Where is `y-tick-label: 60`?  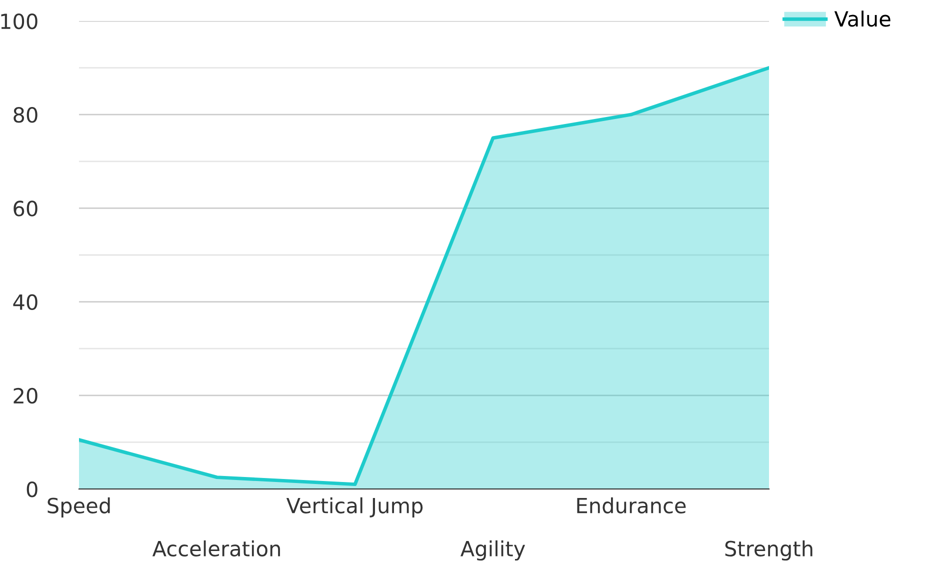
y-tick-label: 60 is located at coordinates (26, 208).